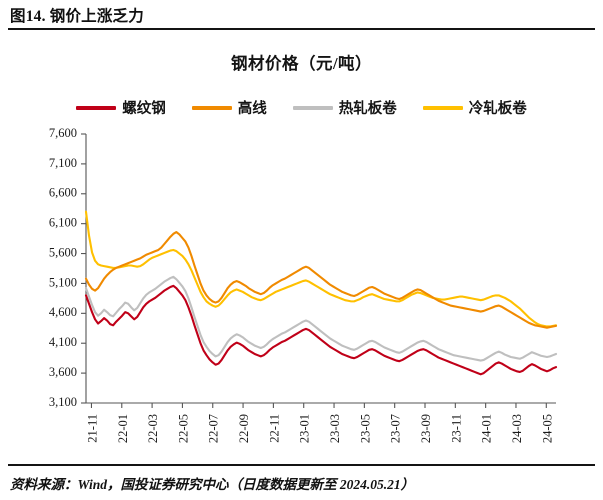 The width and height of the screenshot is (603, 500). What do you see at coordinates (63, 252) in the screenshot?
I see `y-tick-label: 5,600` at bounding box center [63, 252].